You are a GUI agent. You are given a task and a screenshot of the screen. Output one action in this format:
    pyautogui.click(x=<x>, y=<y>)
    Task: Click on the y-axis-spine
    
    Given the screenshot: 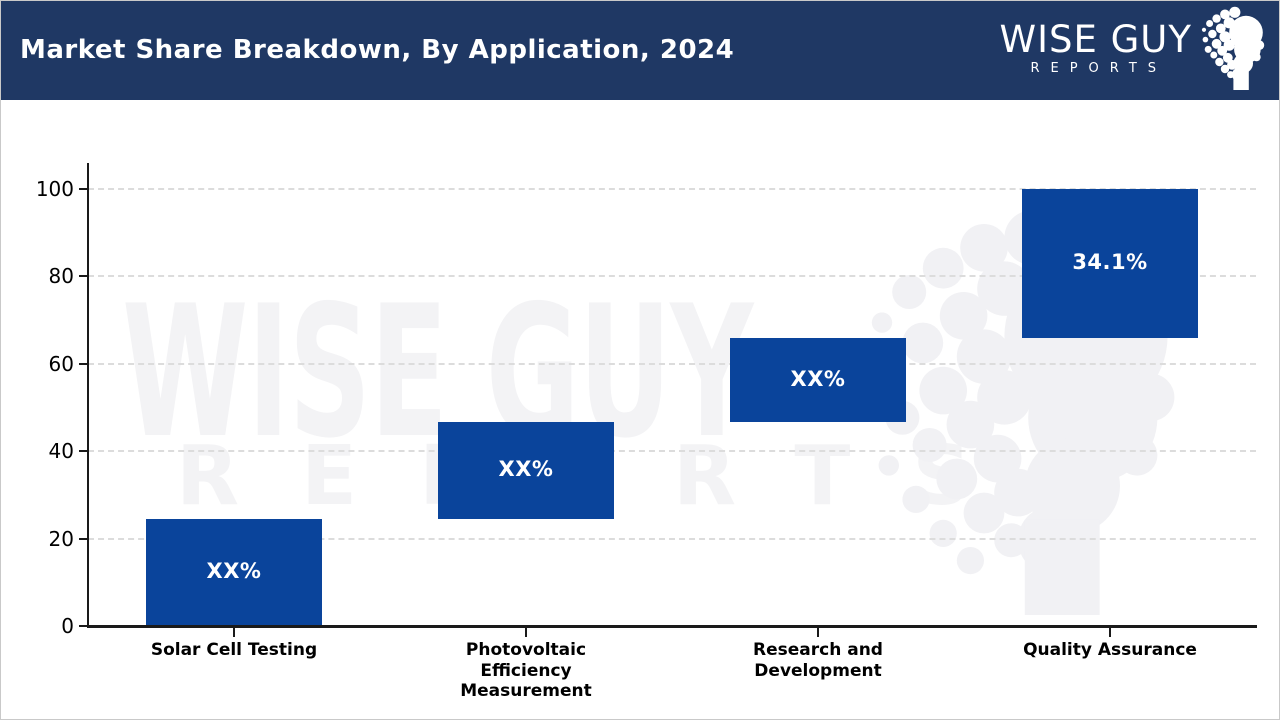 What is the action you would take?
    pyautogui.click(x=88, y=395)
    